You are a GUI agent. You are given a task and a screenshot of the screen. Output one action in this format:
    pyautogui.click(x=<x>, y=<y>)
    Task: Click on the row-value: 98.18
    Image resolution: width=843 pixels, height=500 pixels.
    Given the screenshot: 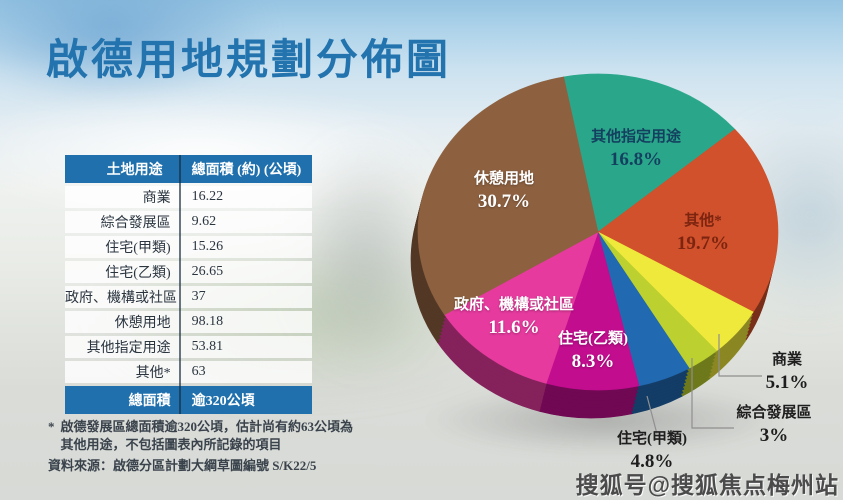 What is the action you would take?
    pyautogui.click(x=207, y=321)
    